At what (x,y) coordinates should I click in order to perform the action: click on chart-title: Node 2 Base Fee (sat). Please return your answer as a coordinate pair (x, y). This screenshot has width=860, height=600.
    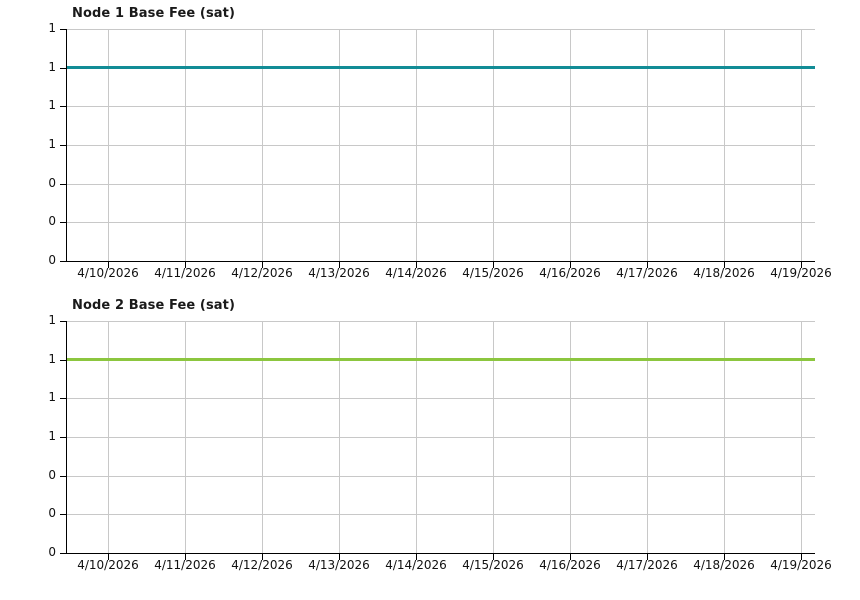
    Looking at the image, I should click on (154, 305).